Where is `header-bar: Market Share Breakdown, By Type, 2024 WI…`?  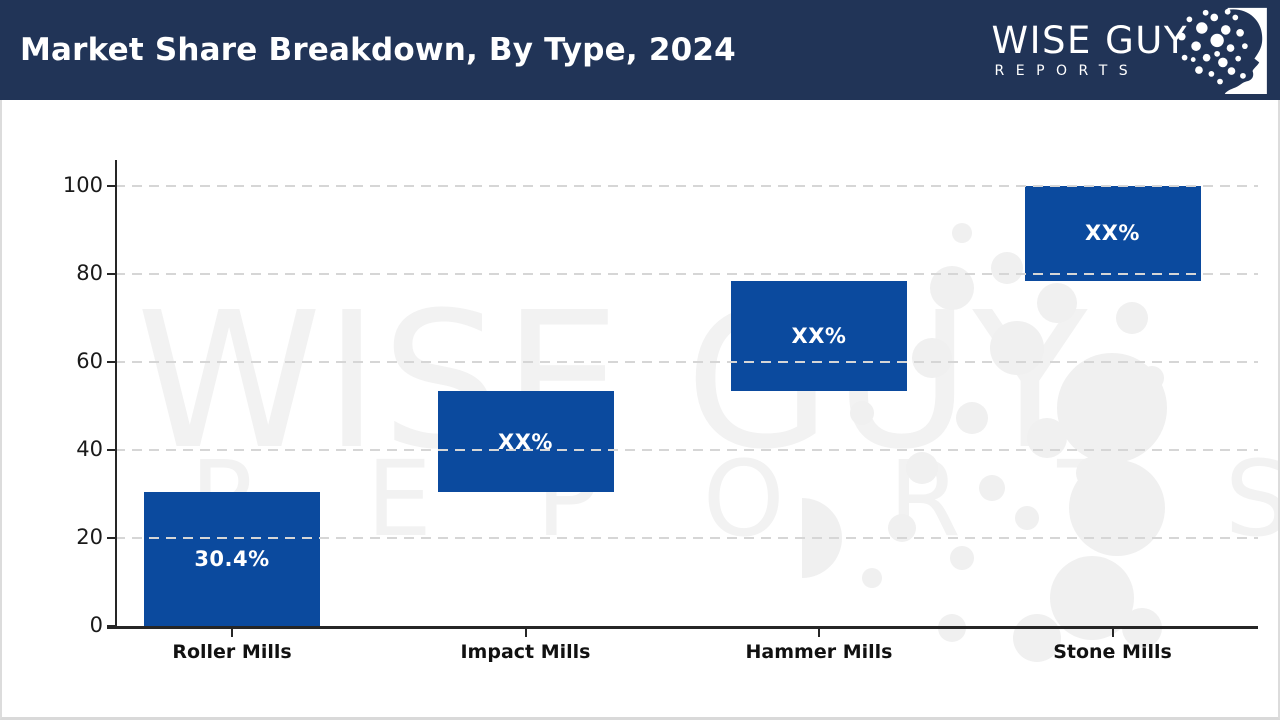 header-bar: Market Share Breakdown, By Type, 2024 WI… is located at coordinates (640, 50).